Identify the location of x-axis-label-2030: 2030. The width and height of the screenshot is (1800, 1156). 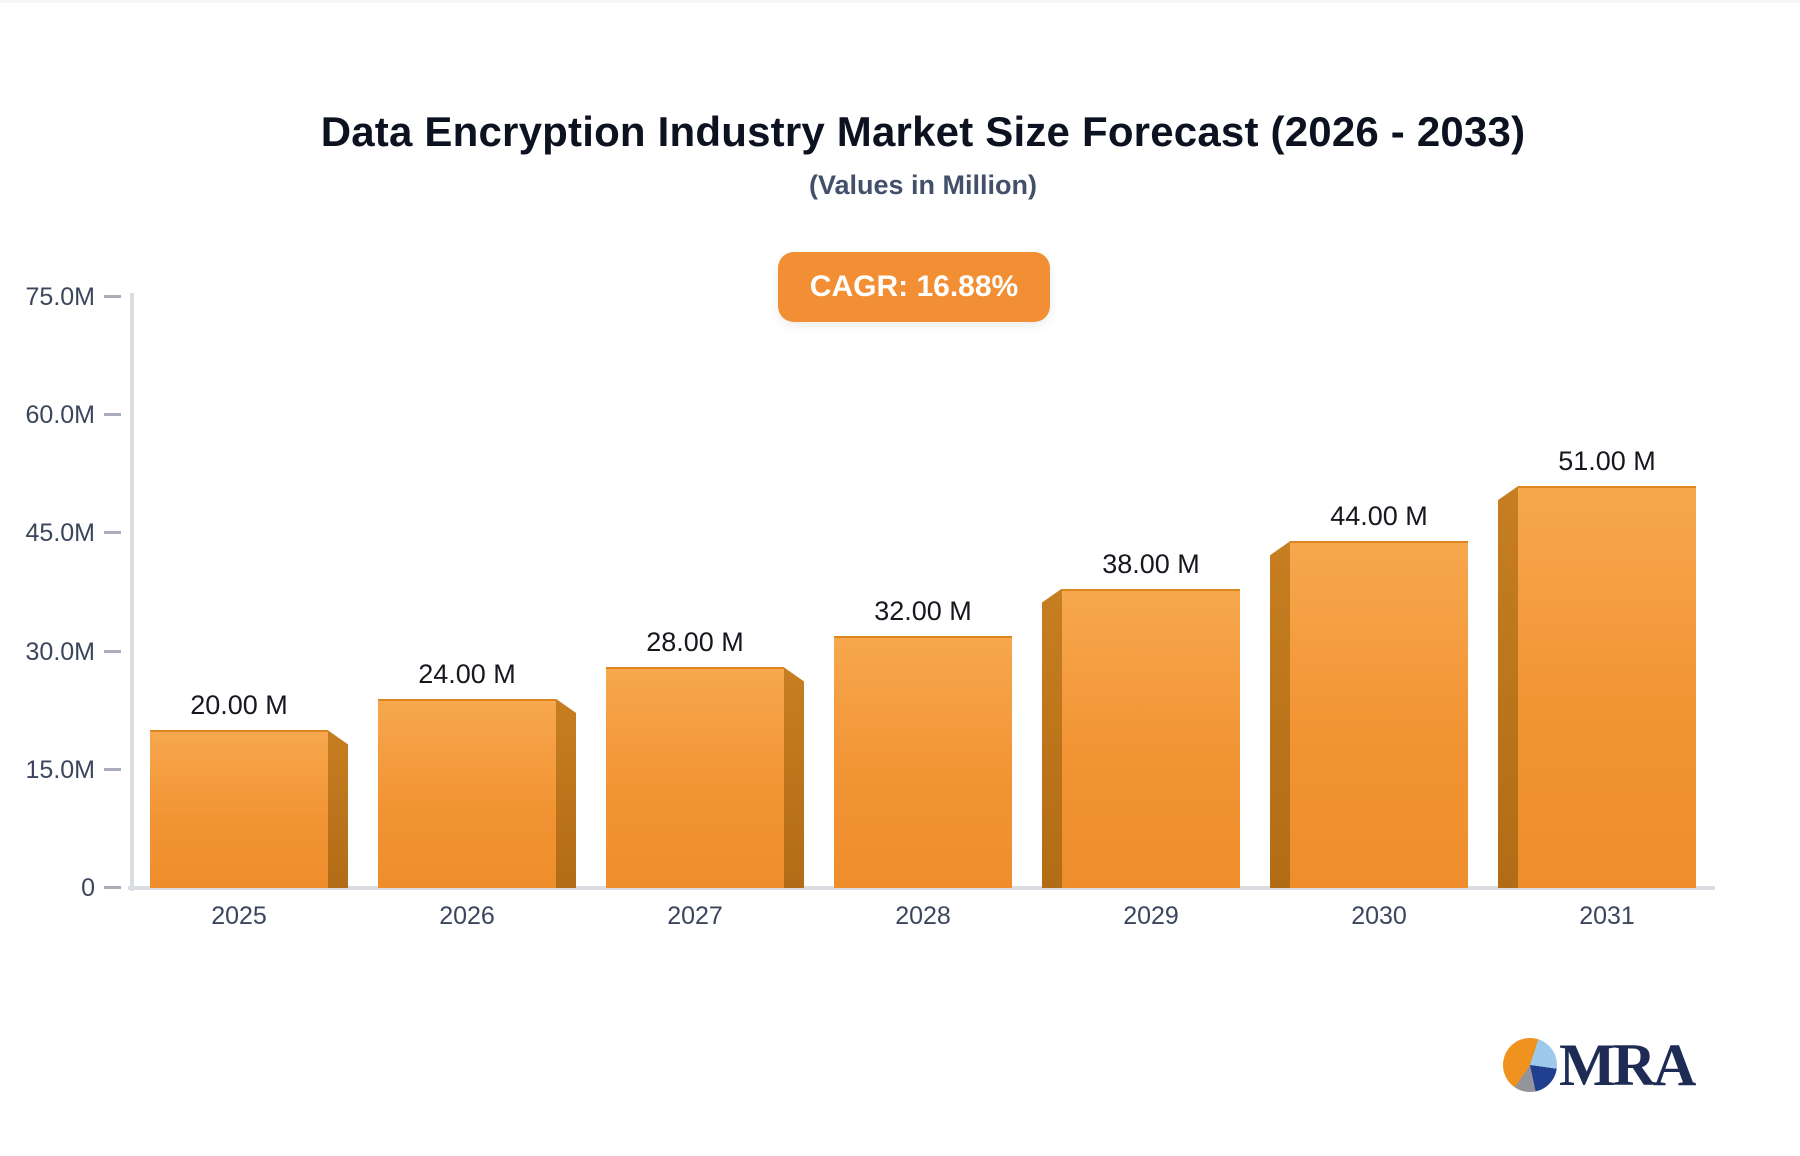
(1379, 916).